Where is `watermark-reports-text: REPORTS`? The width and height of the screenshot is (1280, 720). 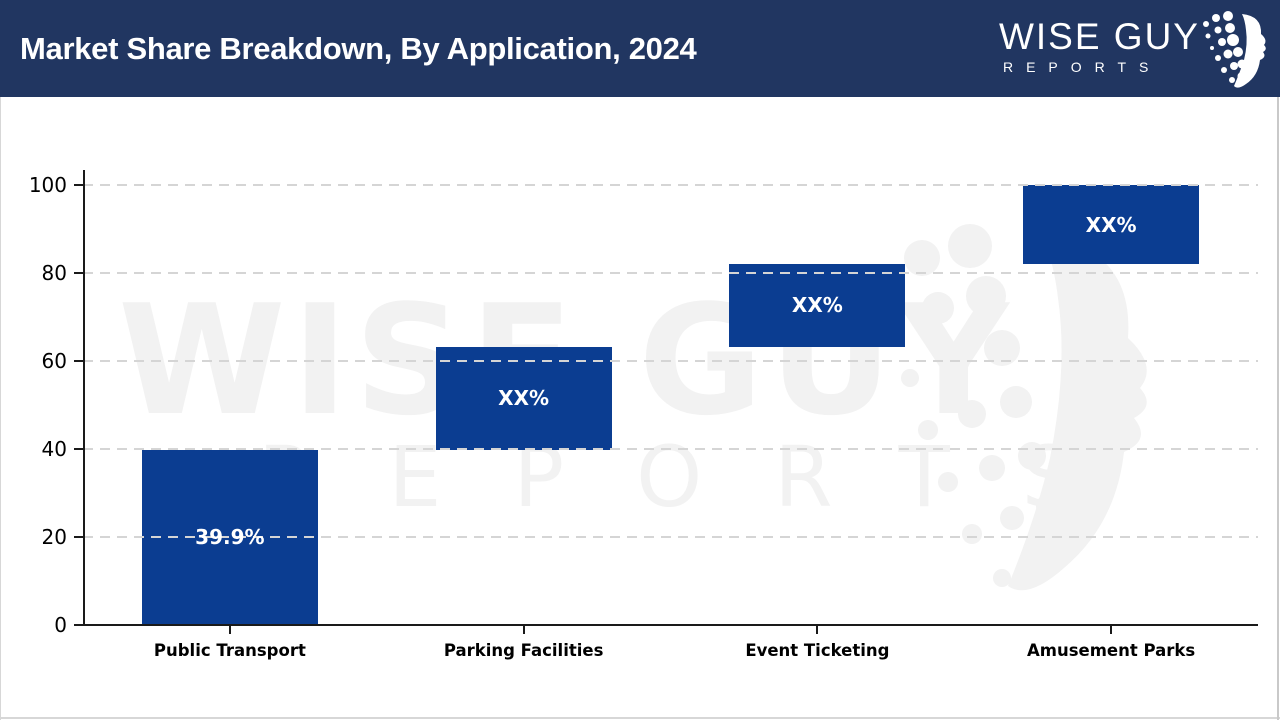 watermark-reports-text: REPORTS is located at coordinates (703, 477).